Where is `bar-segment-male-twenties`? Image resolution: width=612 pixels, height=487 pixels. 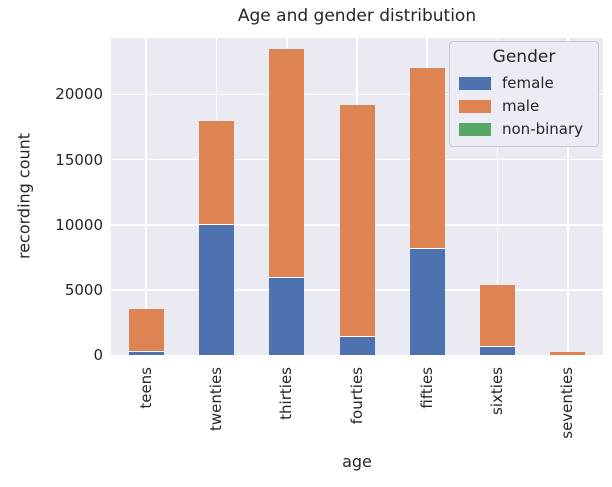 bar-segment-male-twenties is located at coordinates (216, 172).